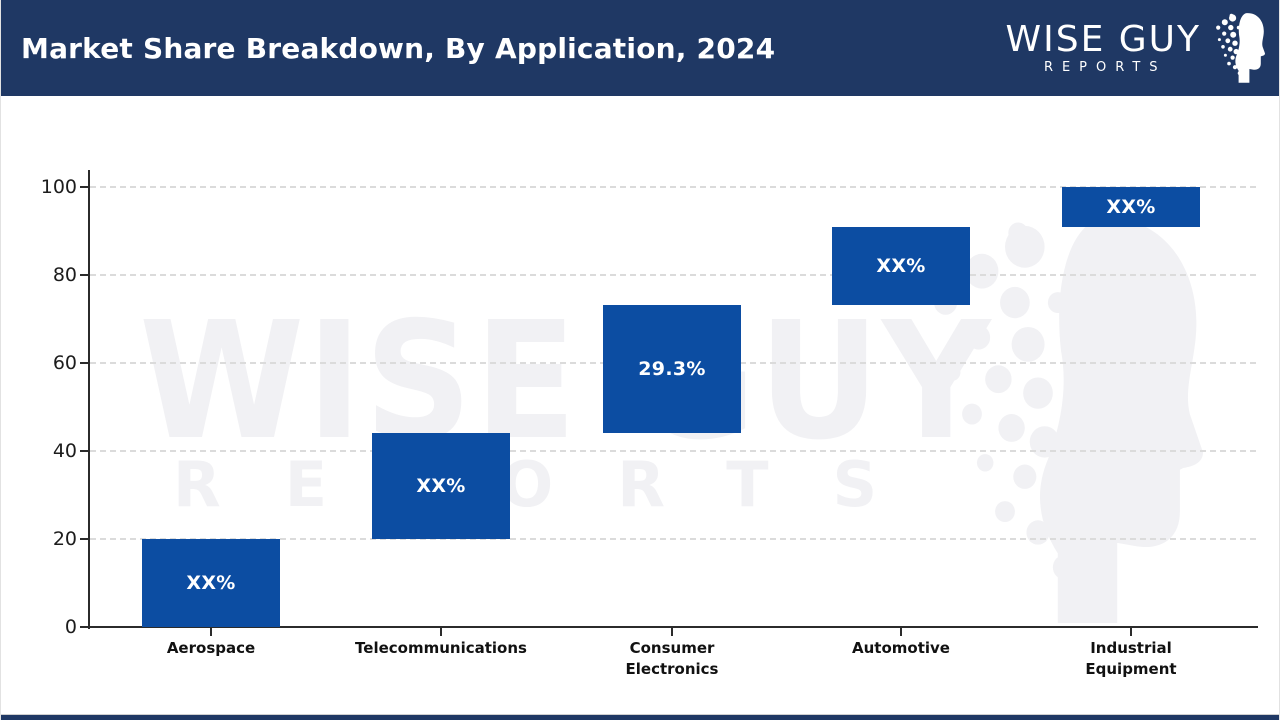 This screenshot has width=1280, height=720. I want to click on y-axis-line, so click(89, 399).